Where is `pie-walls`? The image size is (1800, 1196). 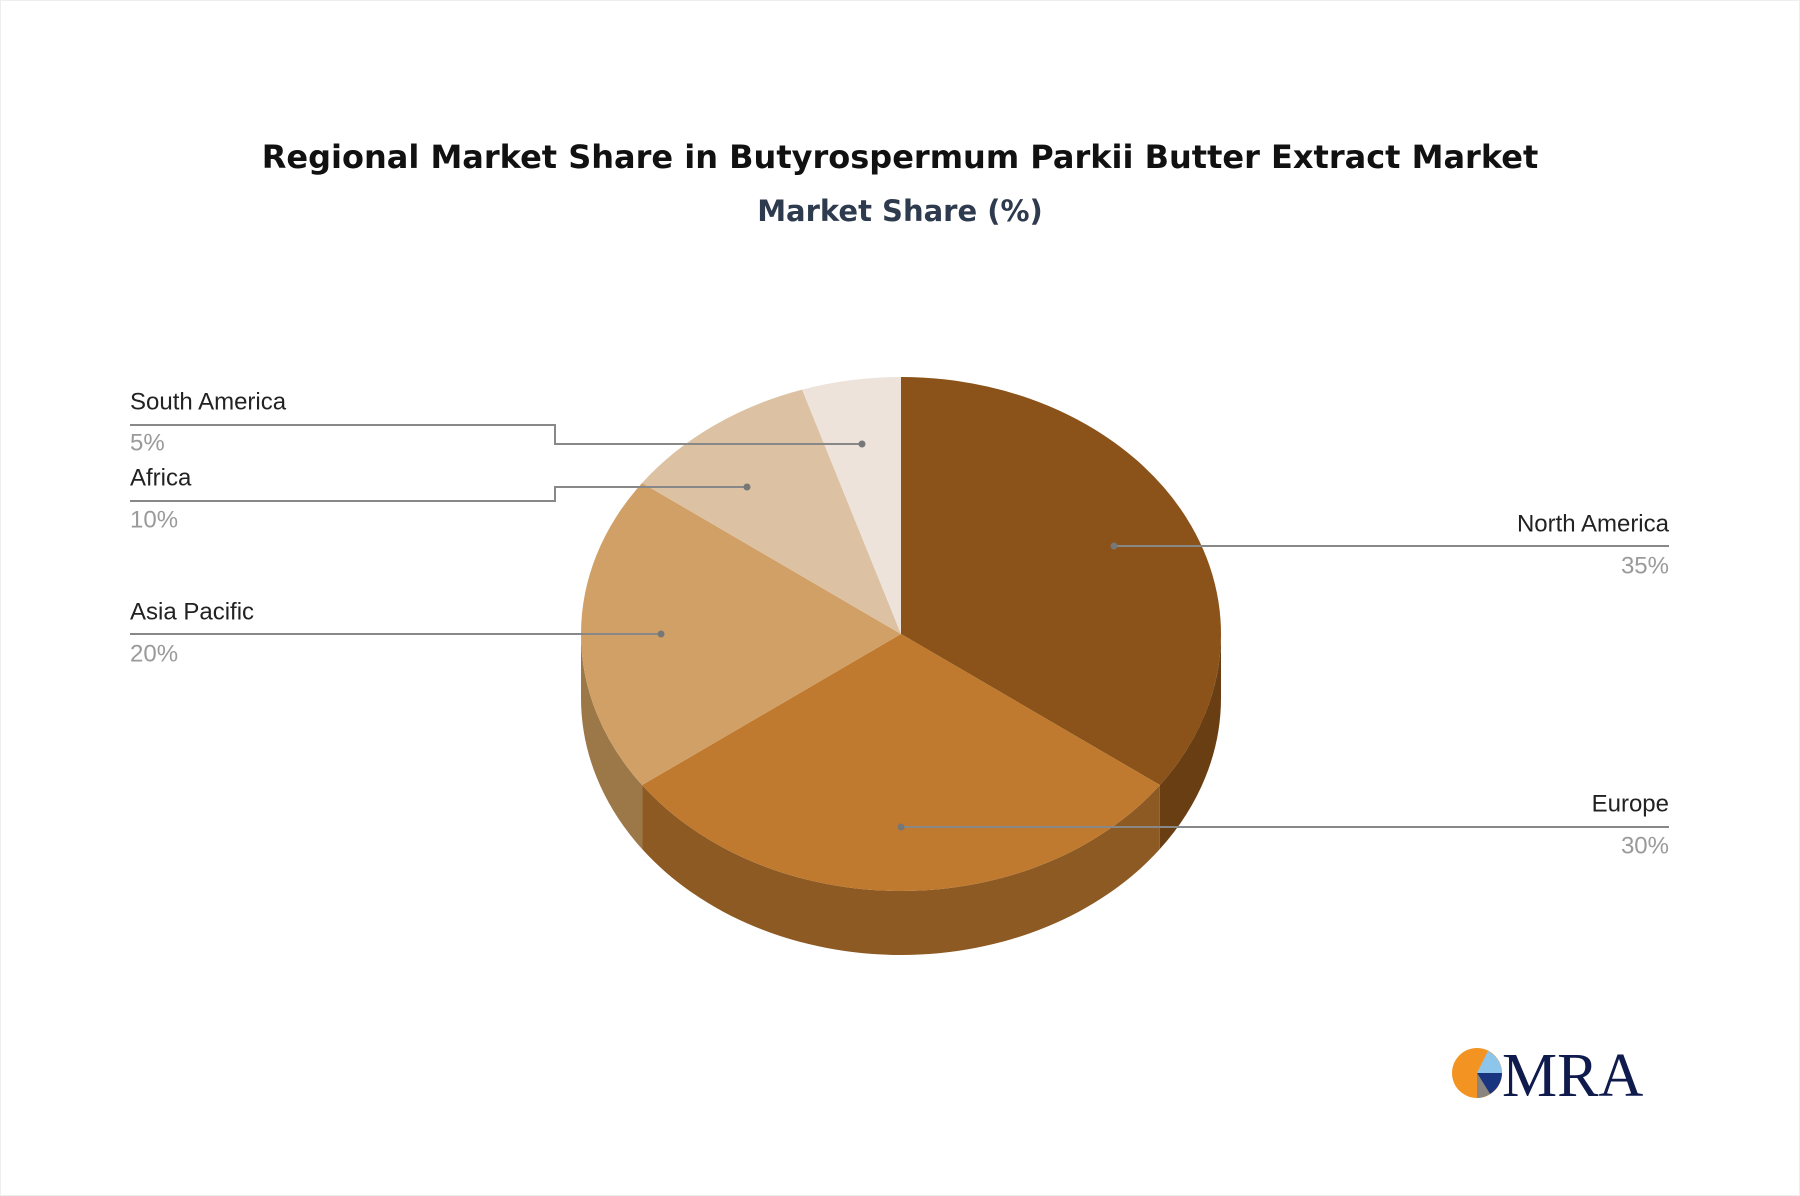 pie-walls is located at coordinates (901, 795).